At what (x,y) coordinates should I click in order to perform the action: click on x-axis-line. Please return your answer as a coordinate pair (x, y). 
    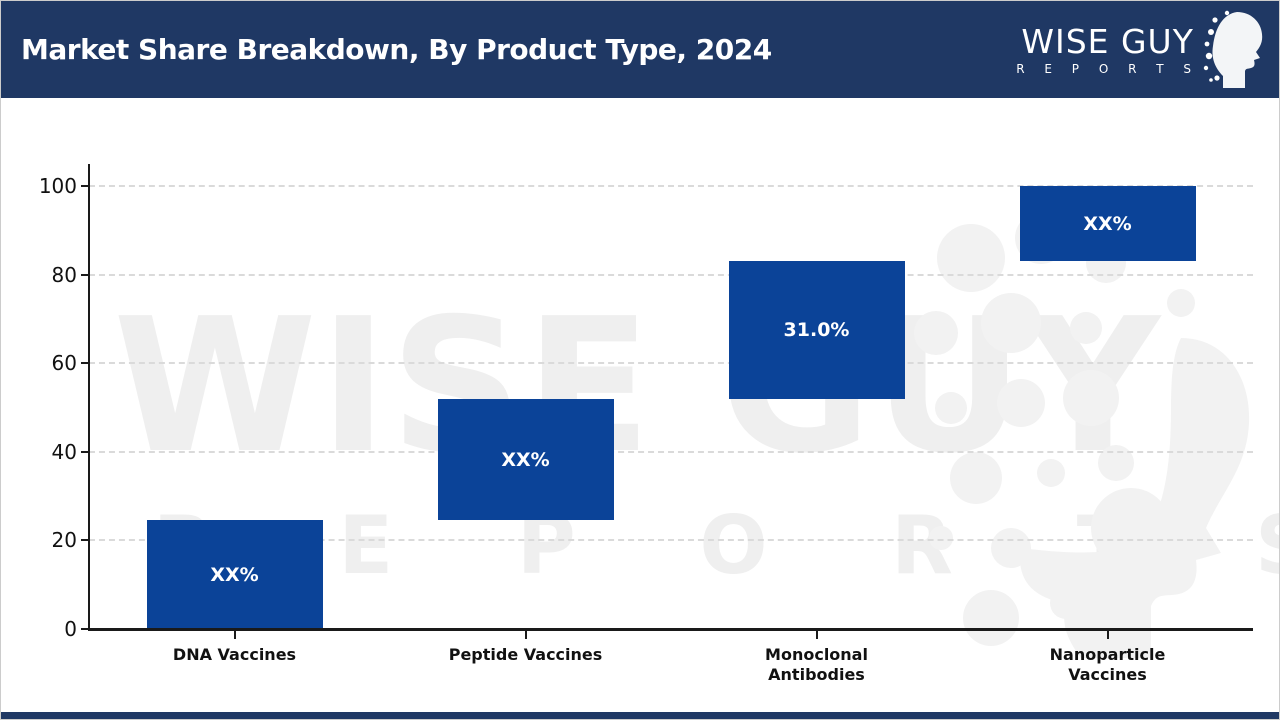
    Looking at the image, I should click on (670, 629).